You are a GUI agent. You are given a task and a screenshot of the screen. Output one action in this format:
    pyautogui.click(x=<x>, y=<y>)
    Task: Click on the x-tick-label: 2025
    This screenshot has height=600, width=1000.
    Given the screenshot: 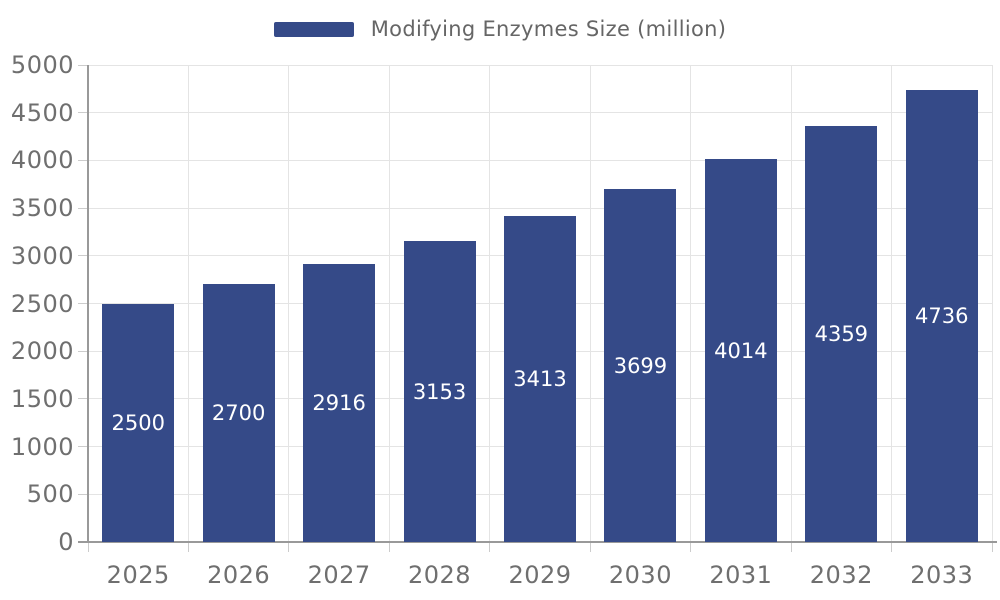 What is the action you would take?
    pyautogui.click(x=138, y=575)
    